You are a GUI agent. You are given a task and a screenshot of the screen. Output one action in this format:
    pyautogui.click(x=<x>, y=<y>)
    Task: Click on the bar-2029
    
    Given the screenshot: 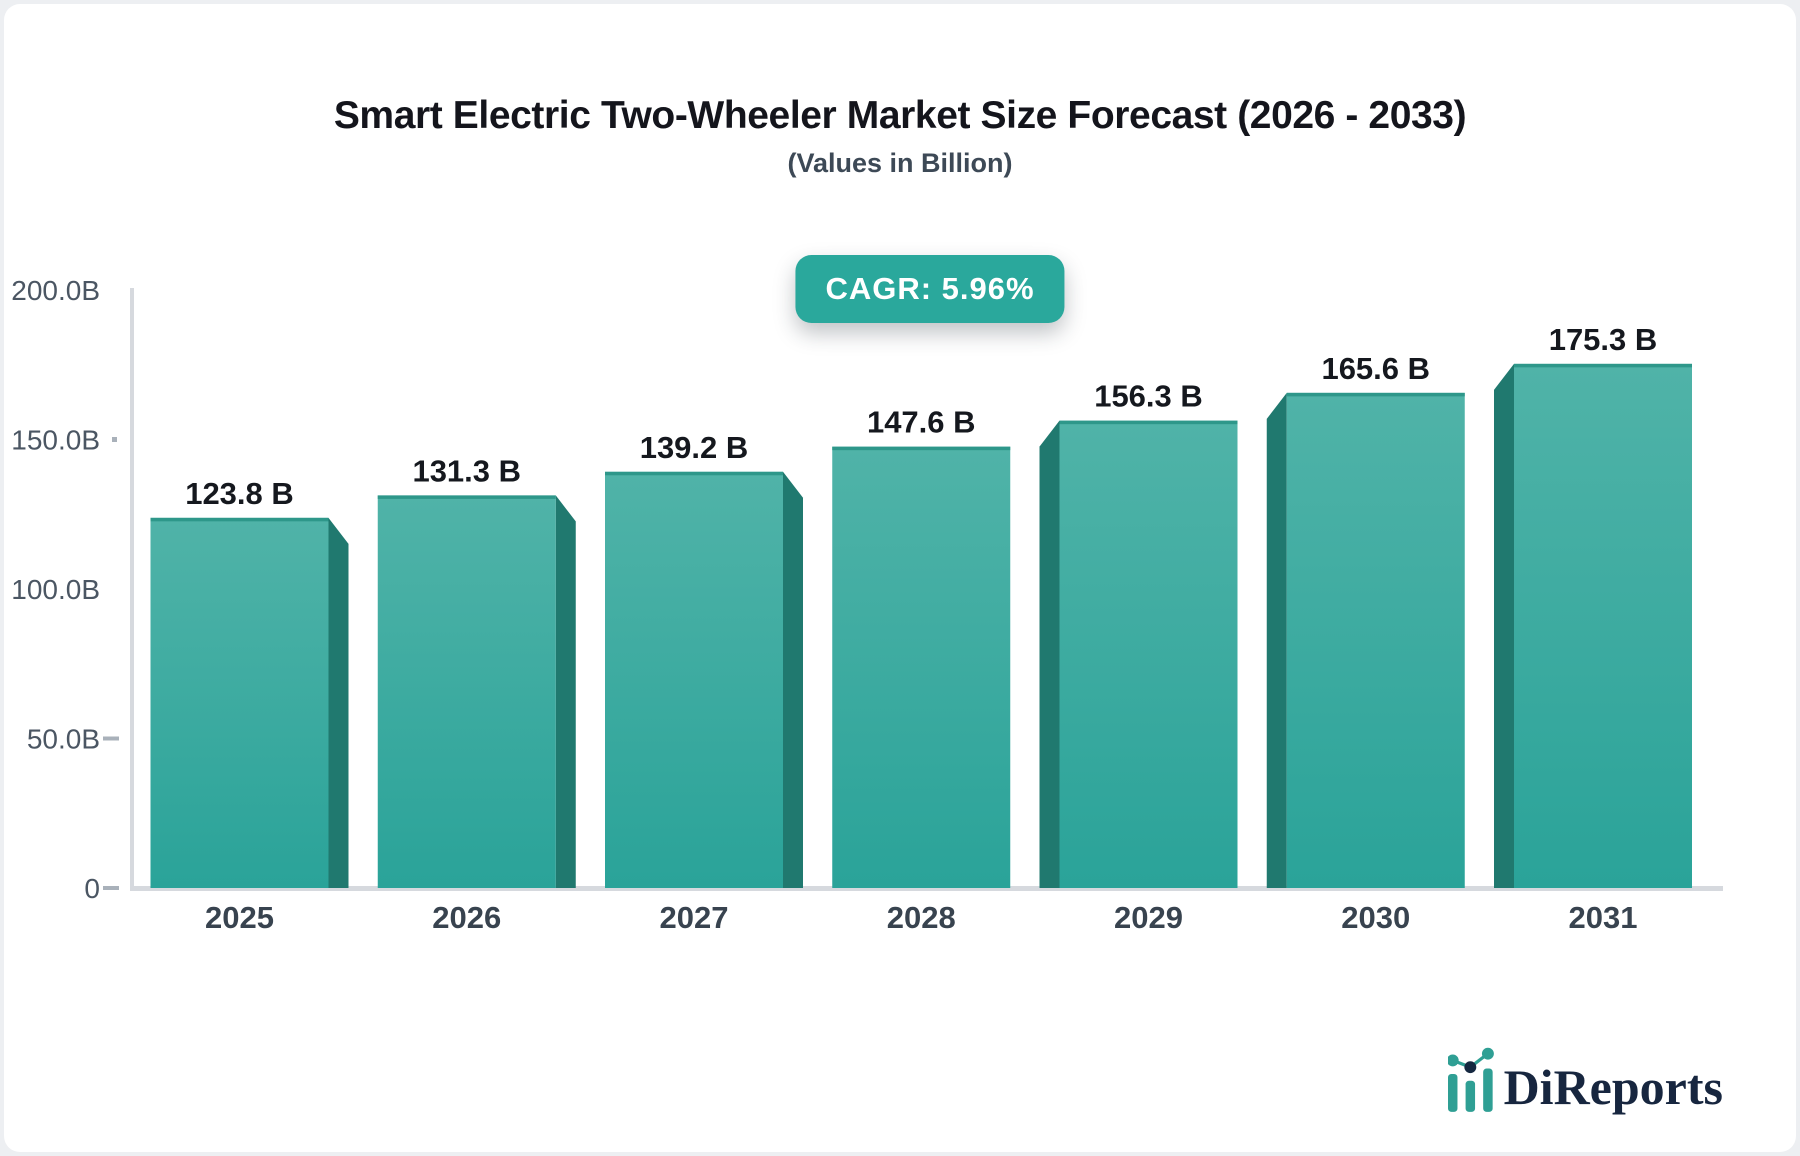 What is the action you would take?
    pyautogui.click(x=1138, y=654)
    